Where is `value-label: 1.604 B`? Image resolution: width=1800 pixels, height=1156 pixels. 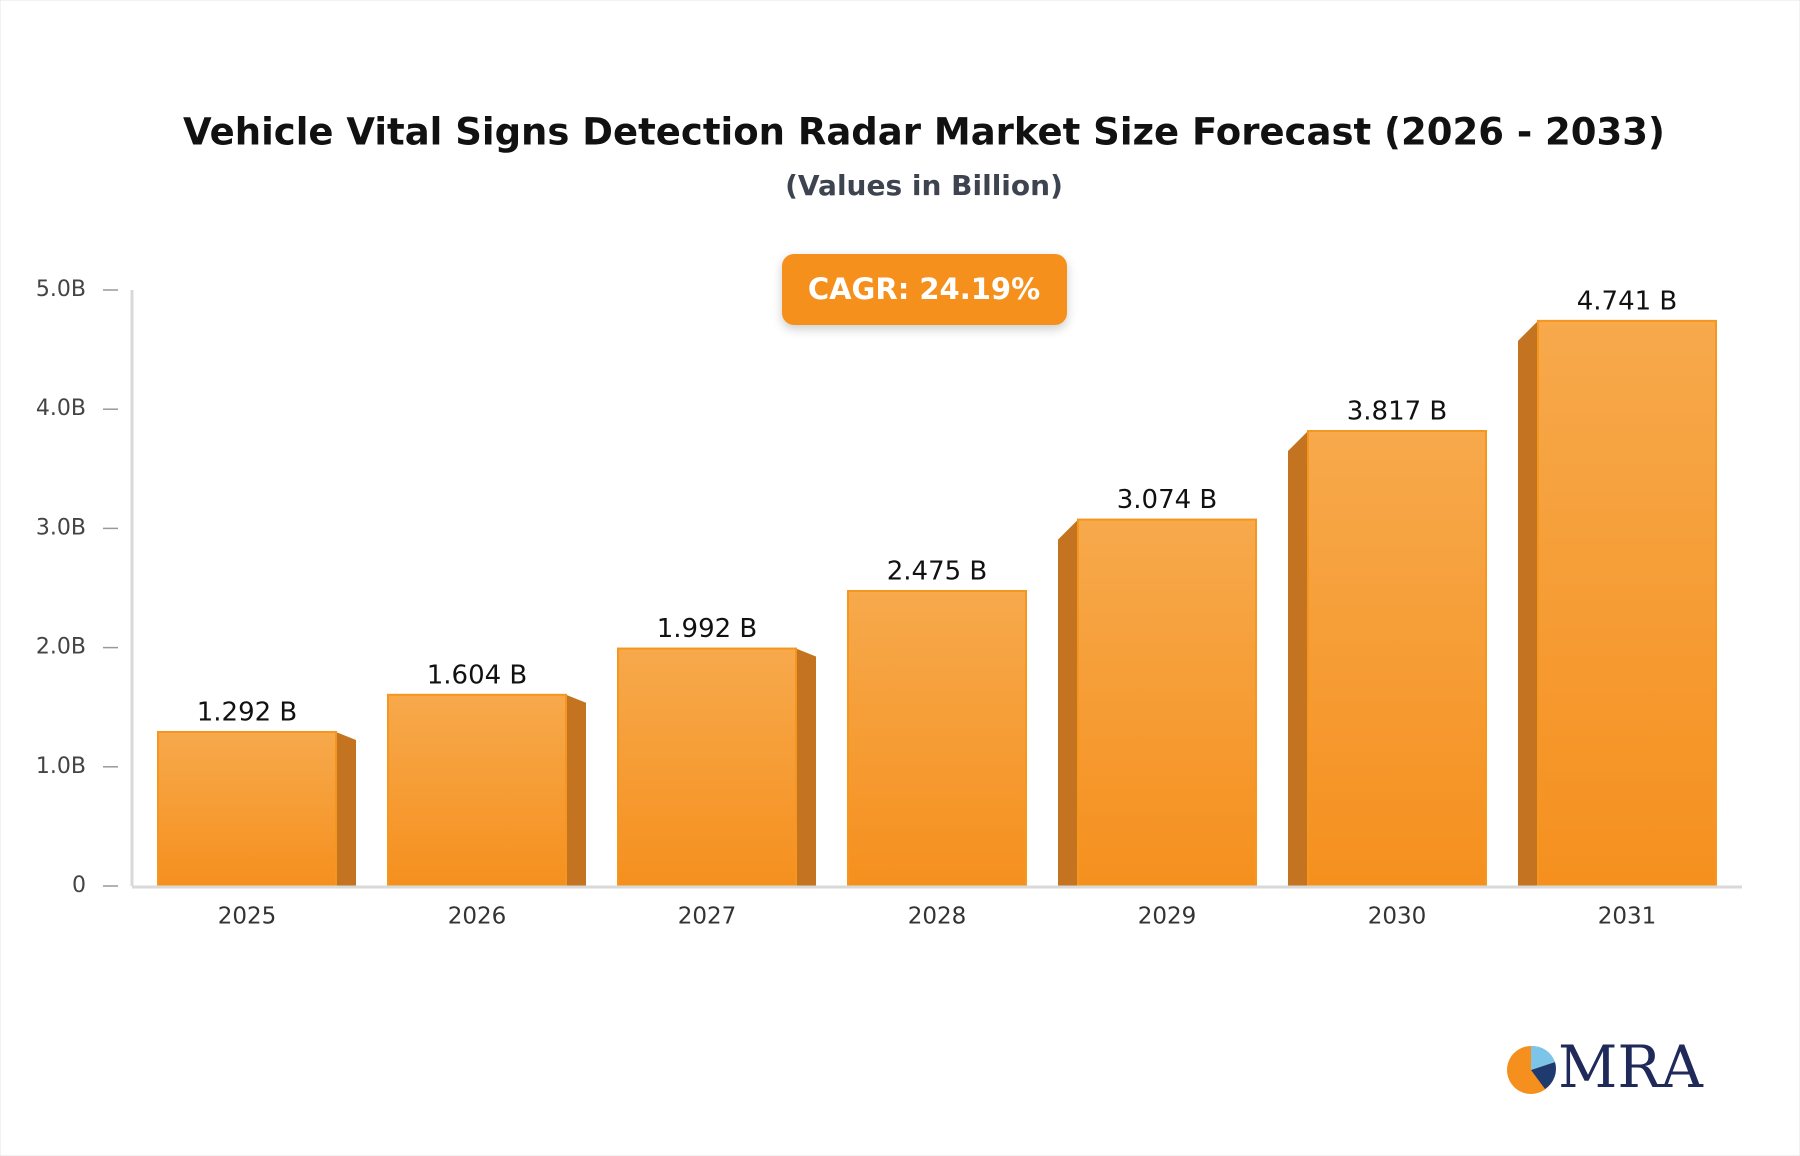
value-label: 1.604 B is located at coordinates (477, 675).